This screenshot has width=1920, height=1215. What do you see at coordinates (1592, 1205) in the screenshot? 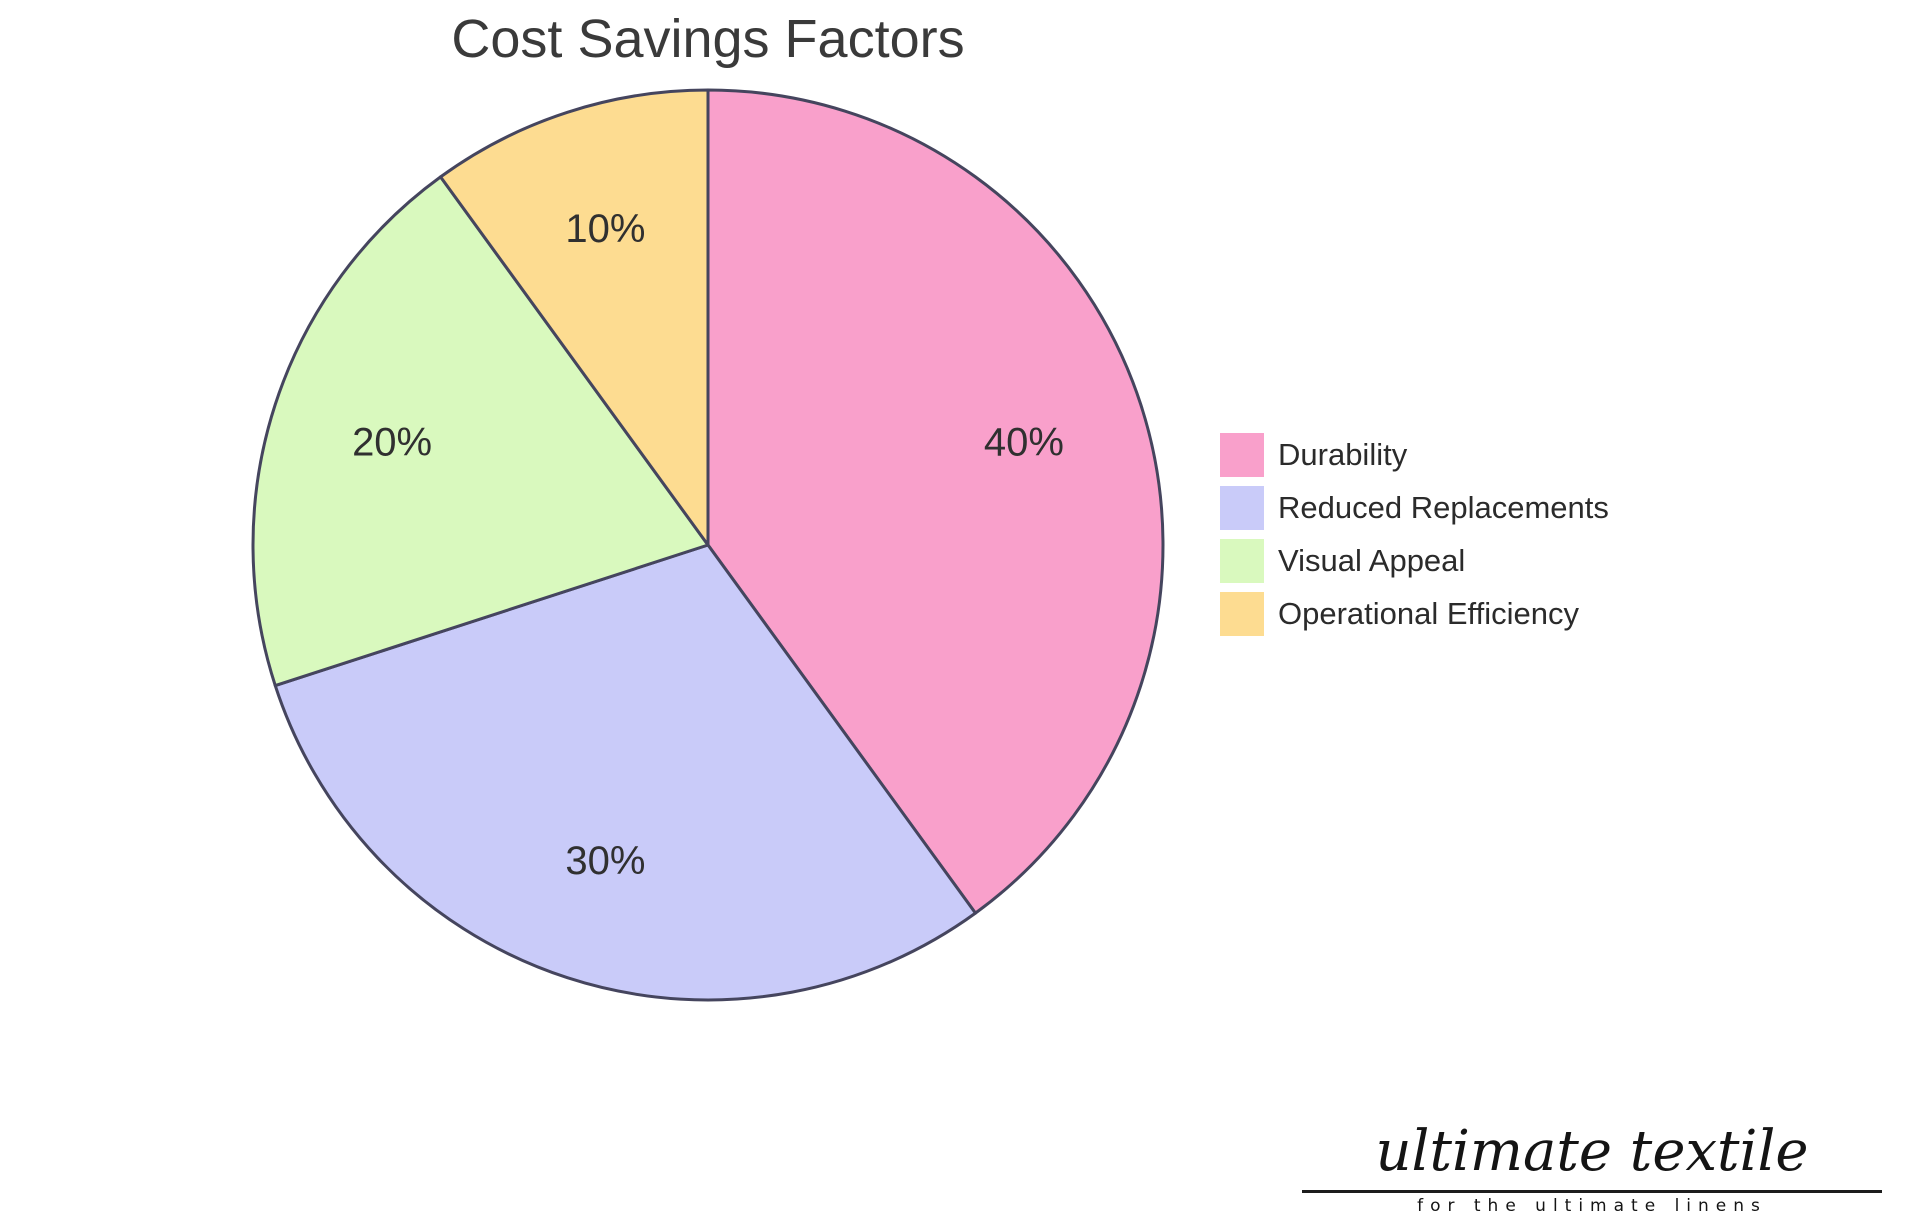
I see `brand-logo-tagline: for the ultimate linens` at bounding box center [1592, 1205].